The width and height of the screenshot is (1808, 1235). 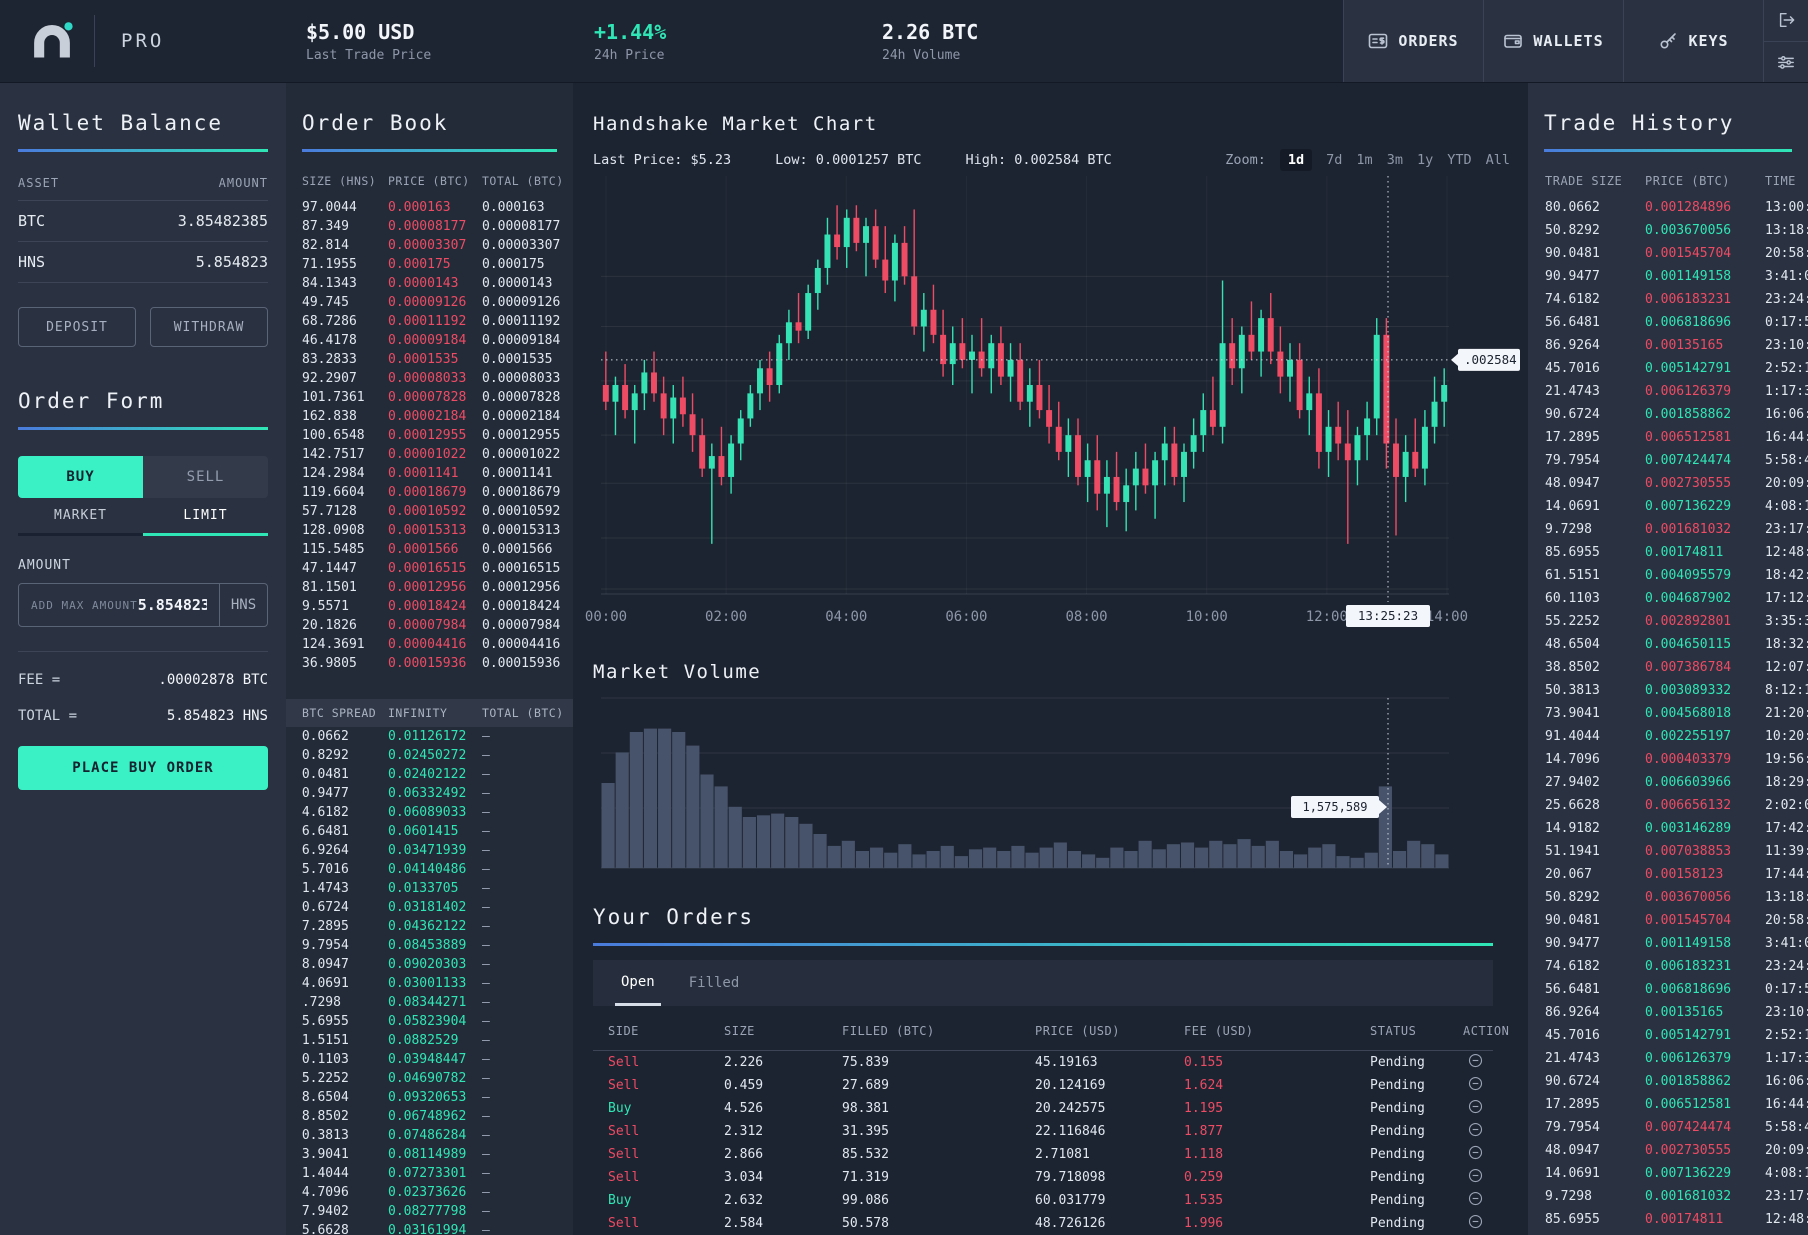 I want to click on spread-row: 79.7954 0.08453889–, so click(x=429, y=945).